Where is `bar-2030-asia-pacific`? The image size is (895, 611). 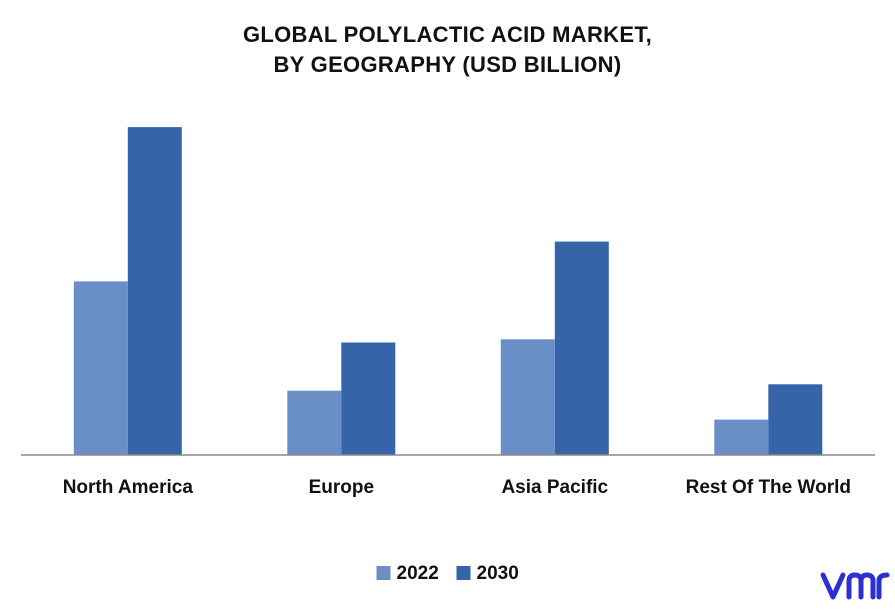 bar-2030-asia-pacific is located at coordinates (581, 348).